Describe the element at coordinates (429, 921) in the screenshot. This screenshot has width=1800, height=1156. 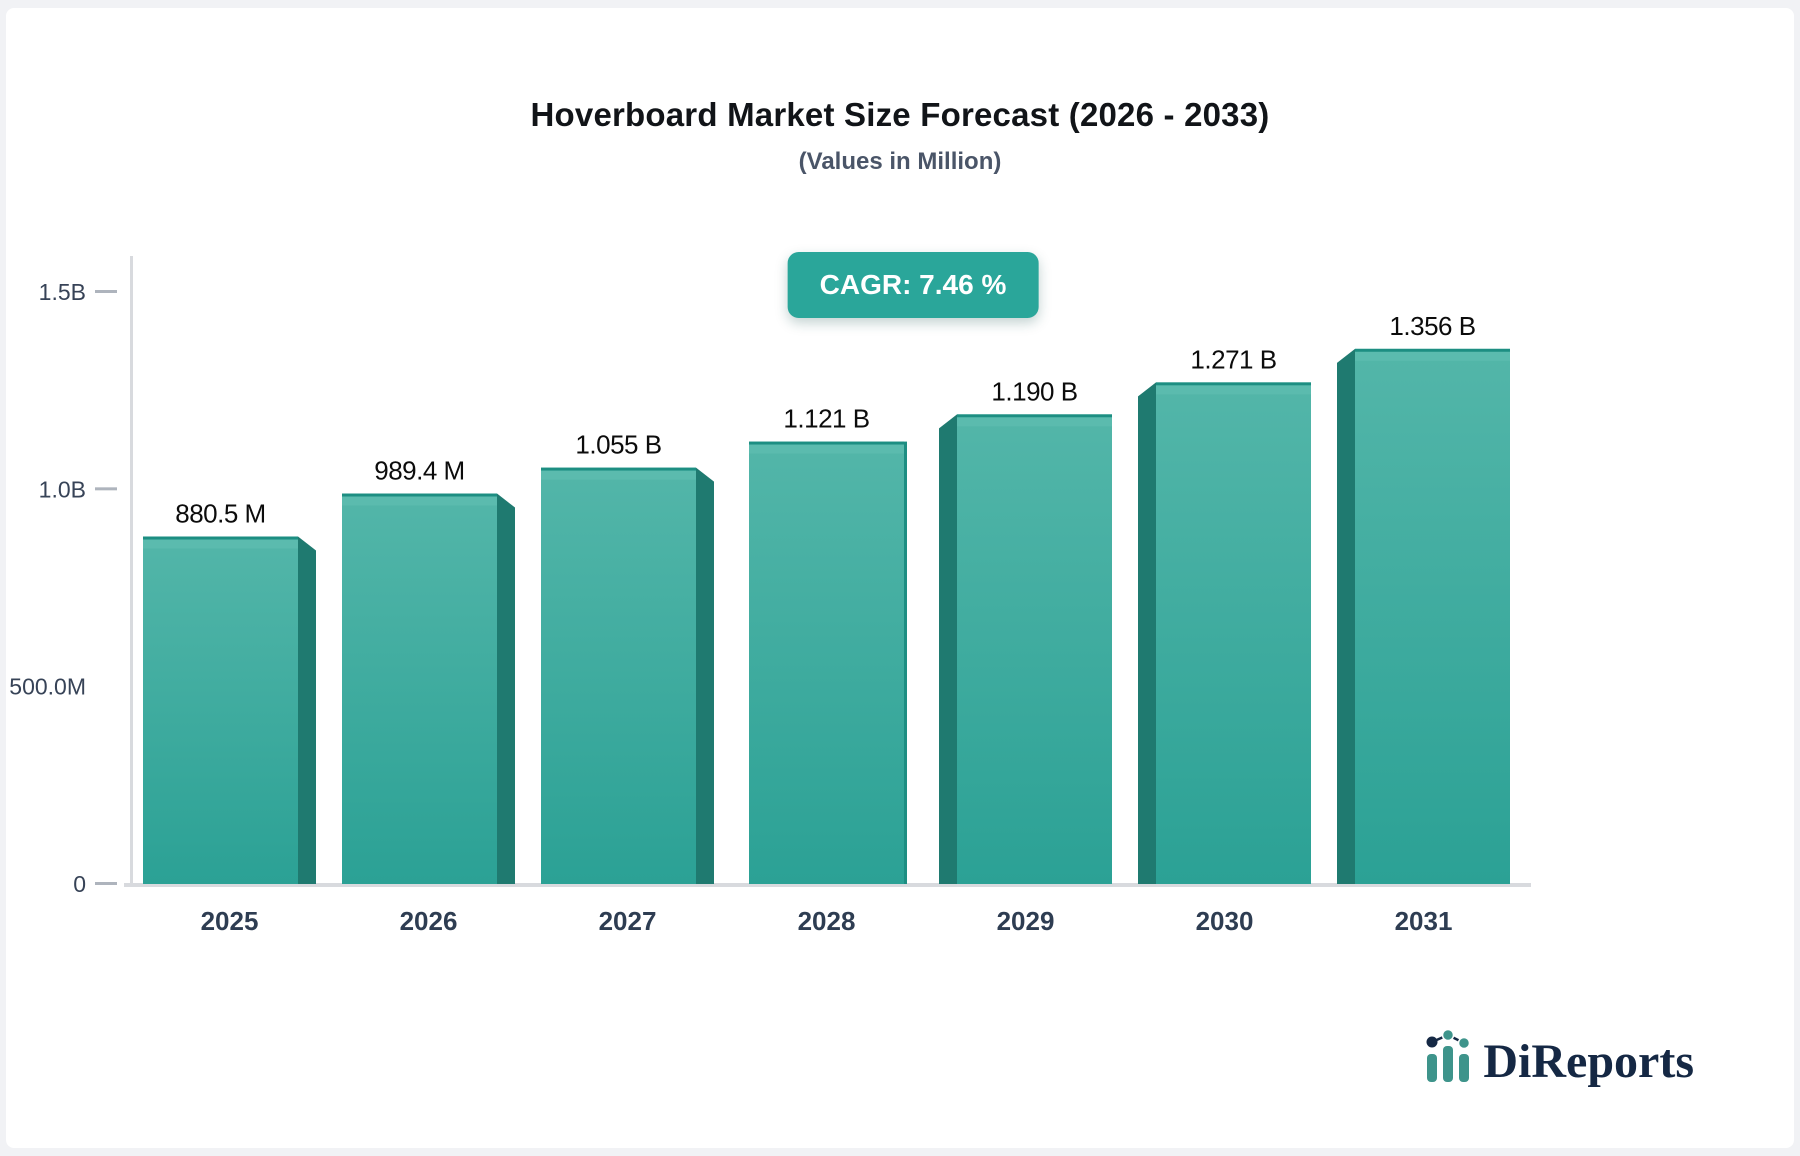
I see `x-tick-label-2026: 2026` at that location.